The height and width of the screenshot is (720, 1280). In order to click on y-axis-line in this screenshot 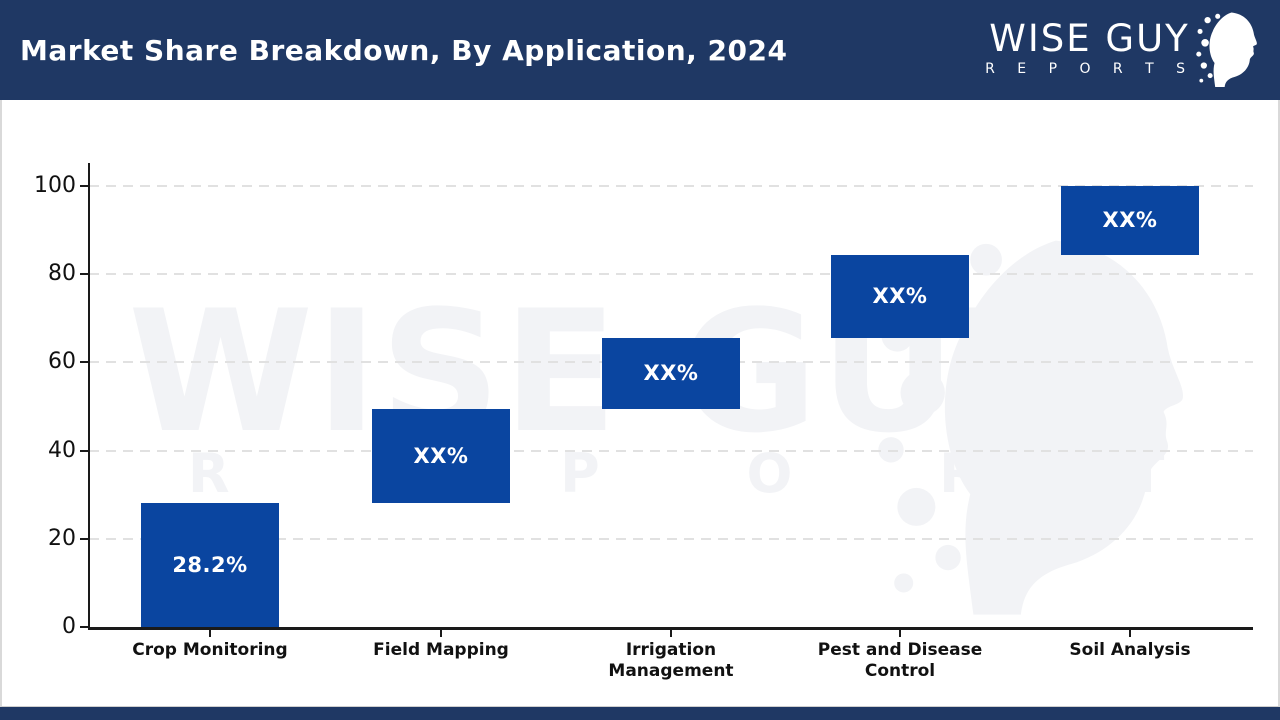, I will do `click(89, 396)`.